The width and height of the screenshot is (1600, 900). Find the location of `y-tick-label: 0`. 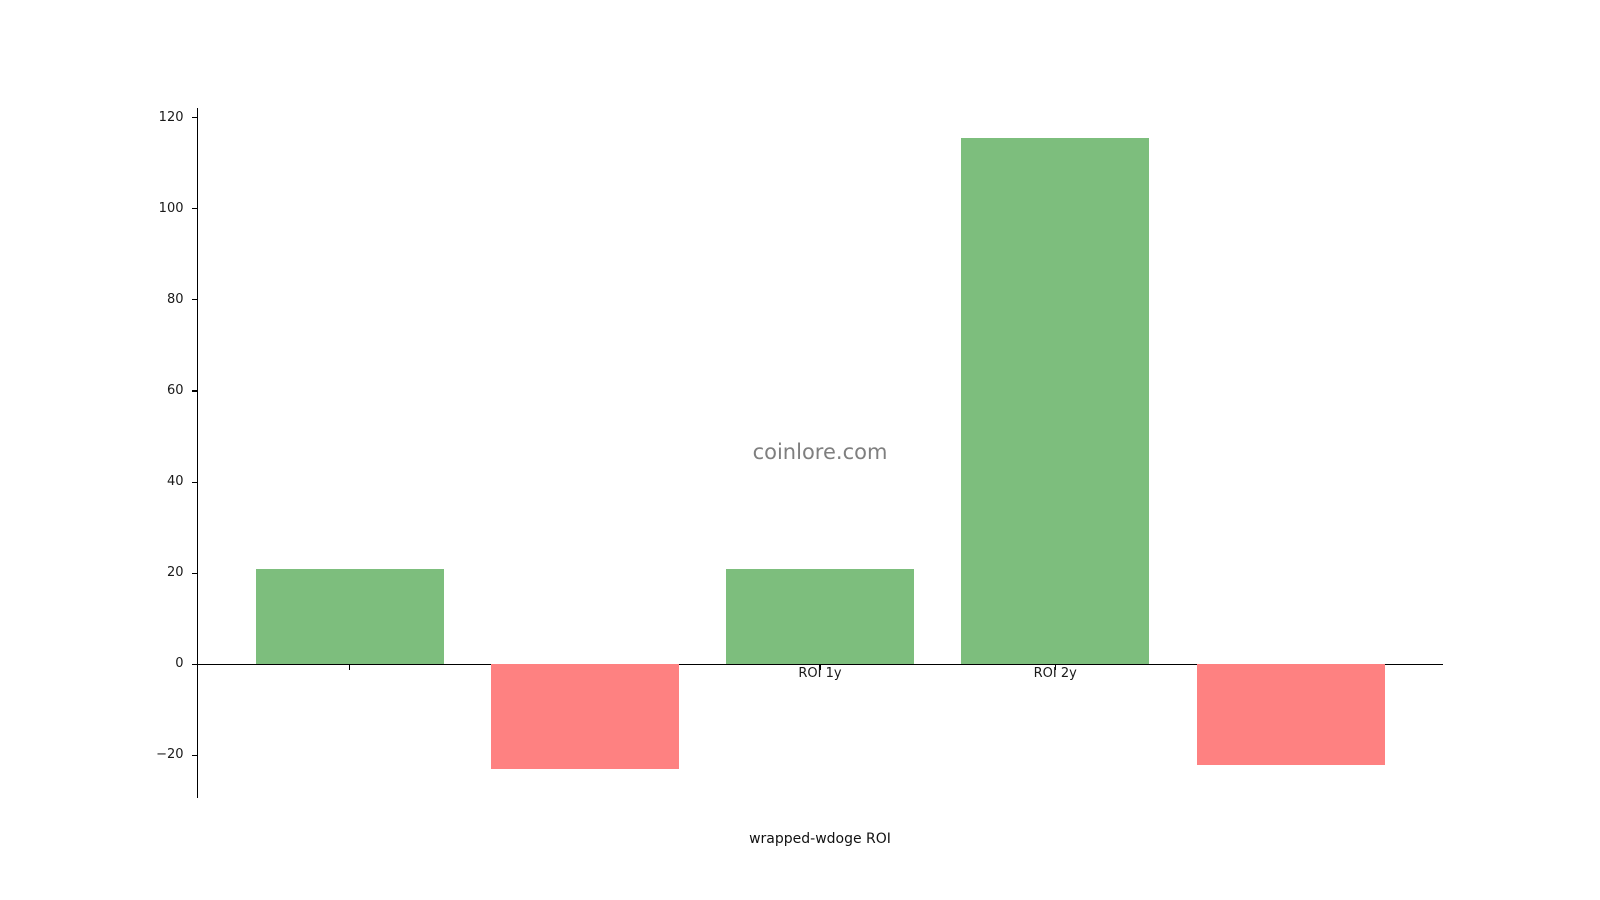

y-tick-label: 0 is located at coordinates (179, 664).